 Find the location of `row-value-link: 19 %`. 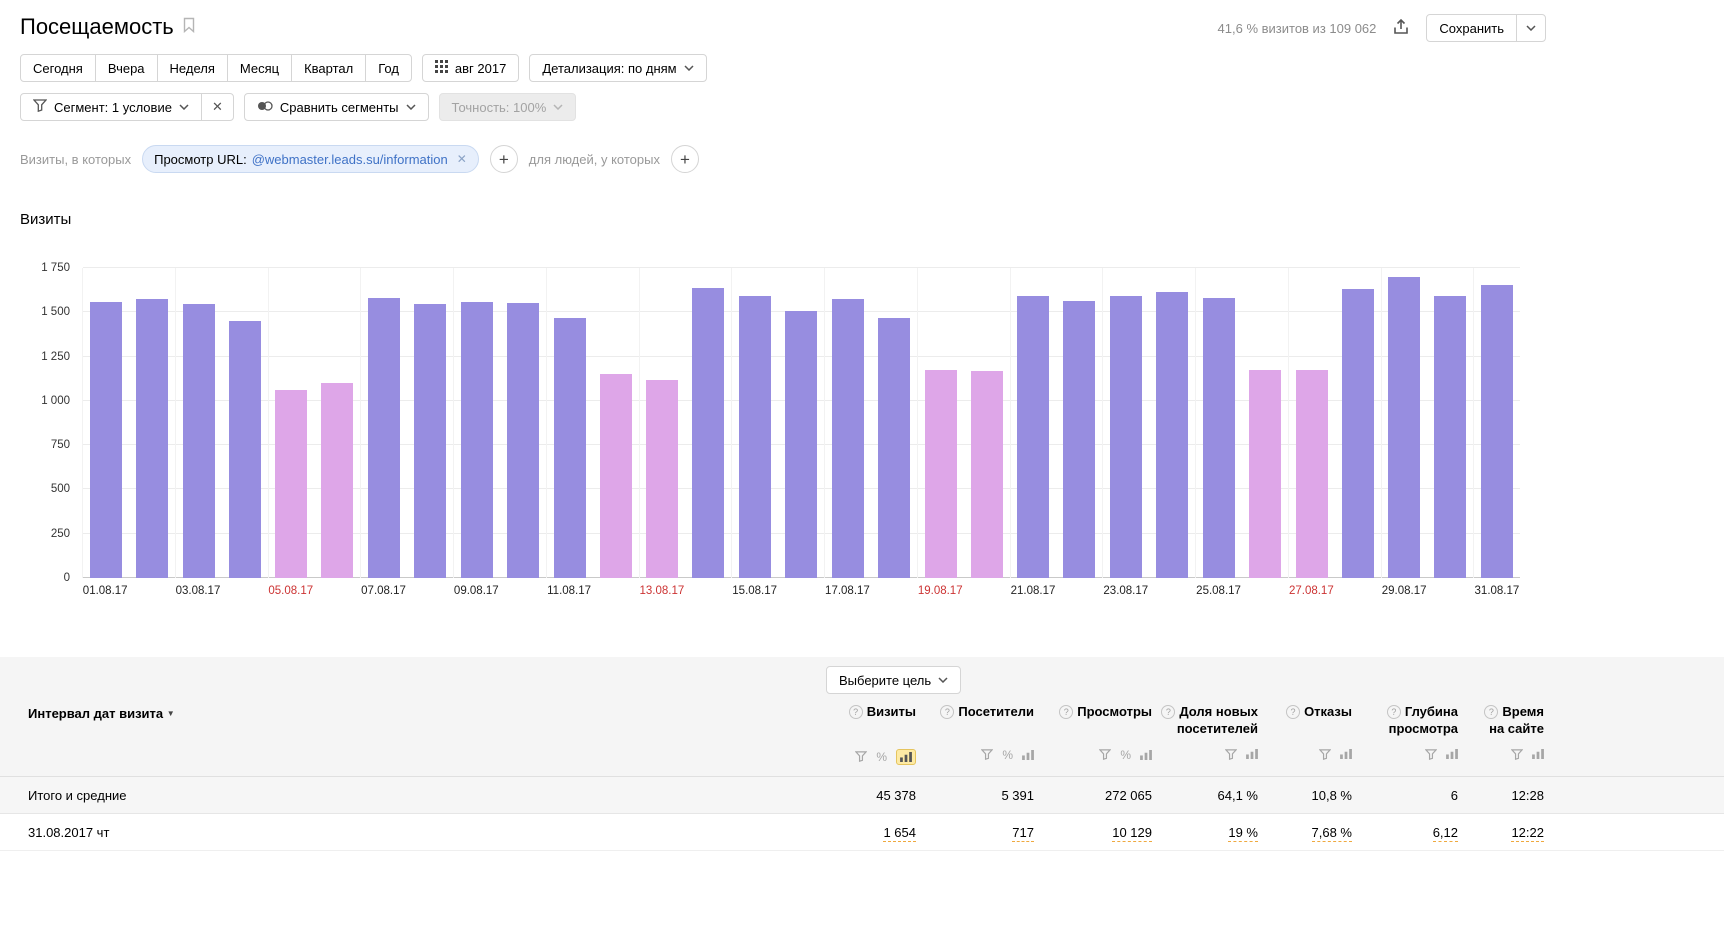

row-value-link: 19 % is located at coordinates (1243, 833).